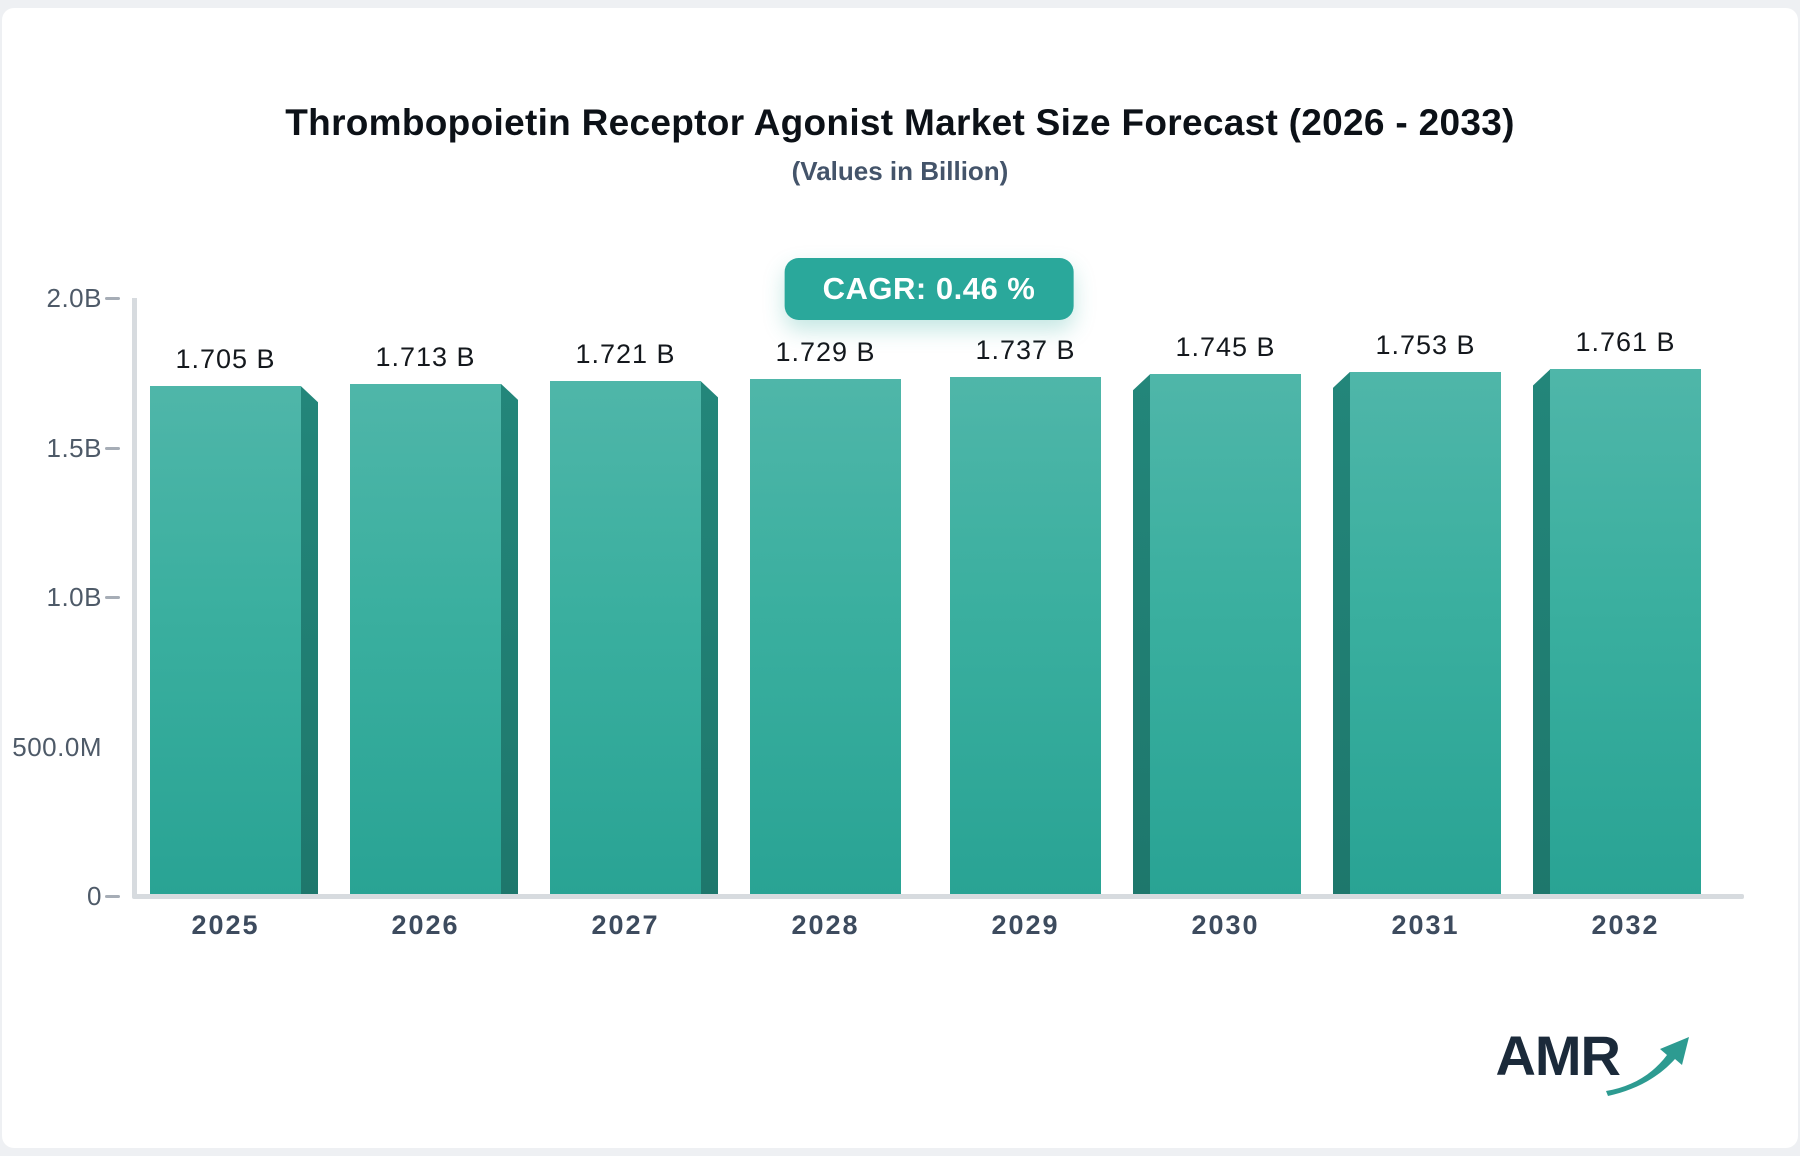 The height and width of the screenshot is (1156, 1800). I want to click on x-axis-label: 2029, so click(1025, 925).